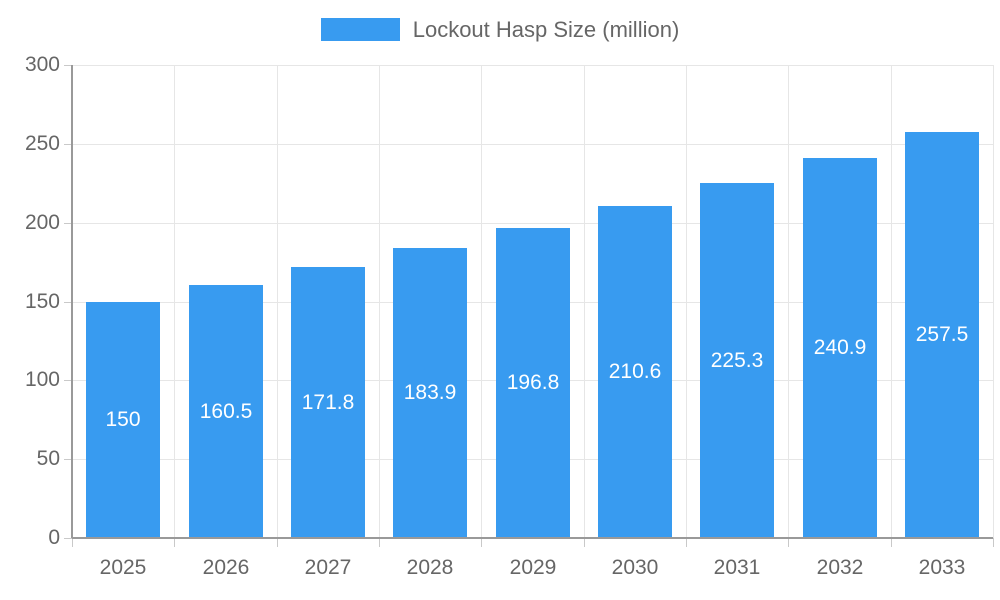  I want to click on legend-swatch-icon, so click(360, 29).